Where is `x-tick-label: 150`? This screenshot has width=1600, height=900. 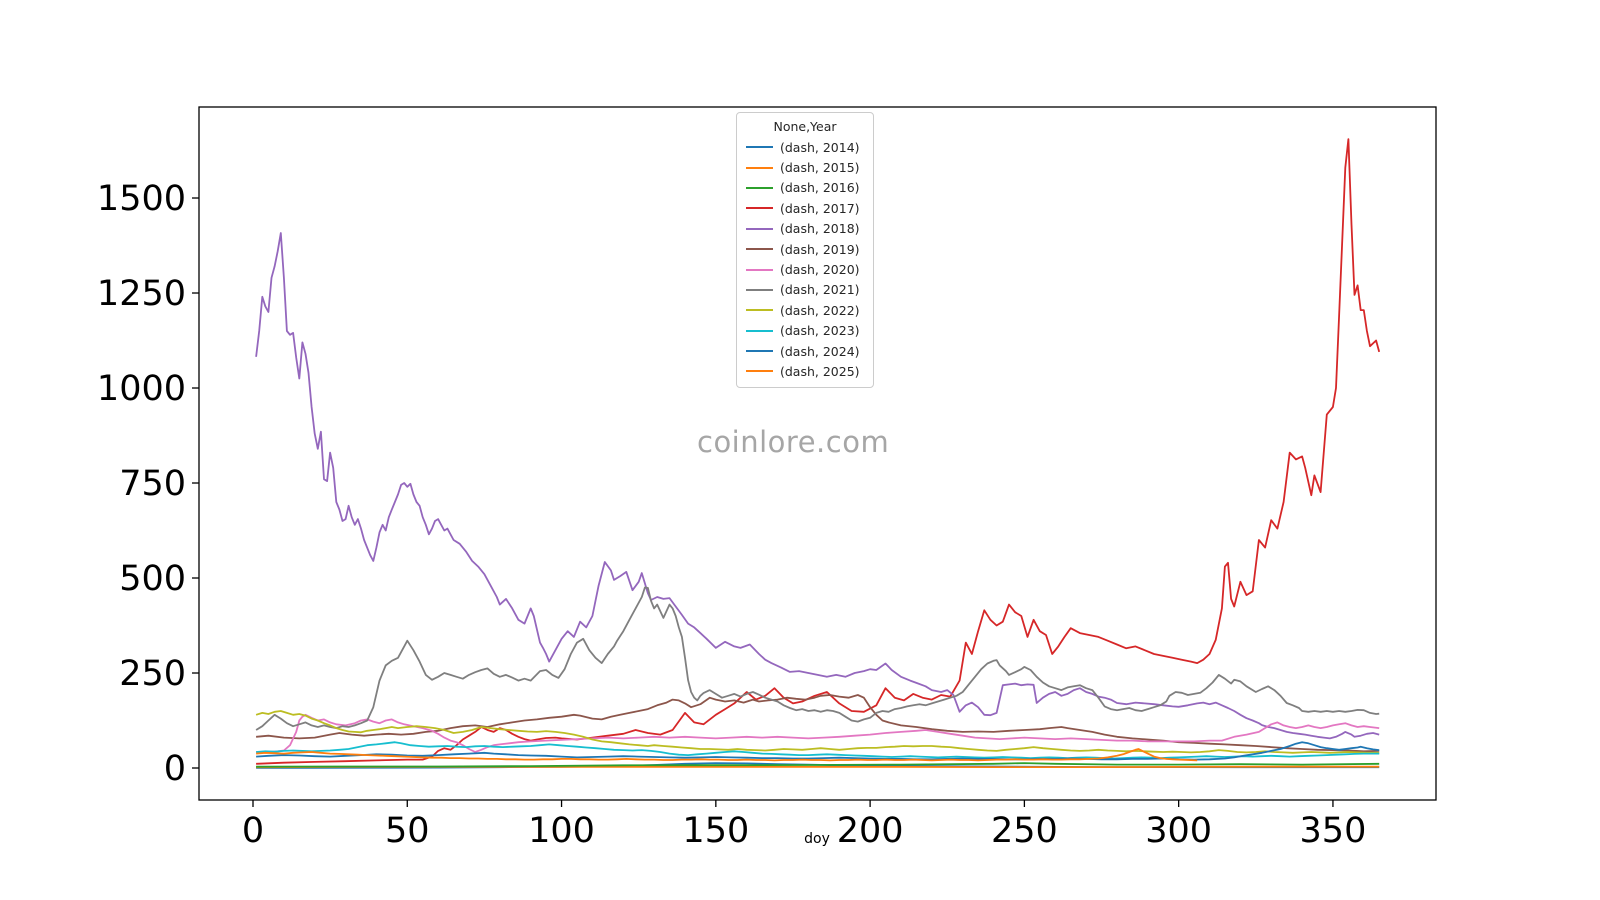
x-tick-label: 150 is located at coordinates (715, 831).